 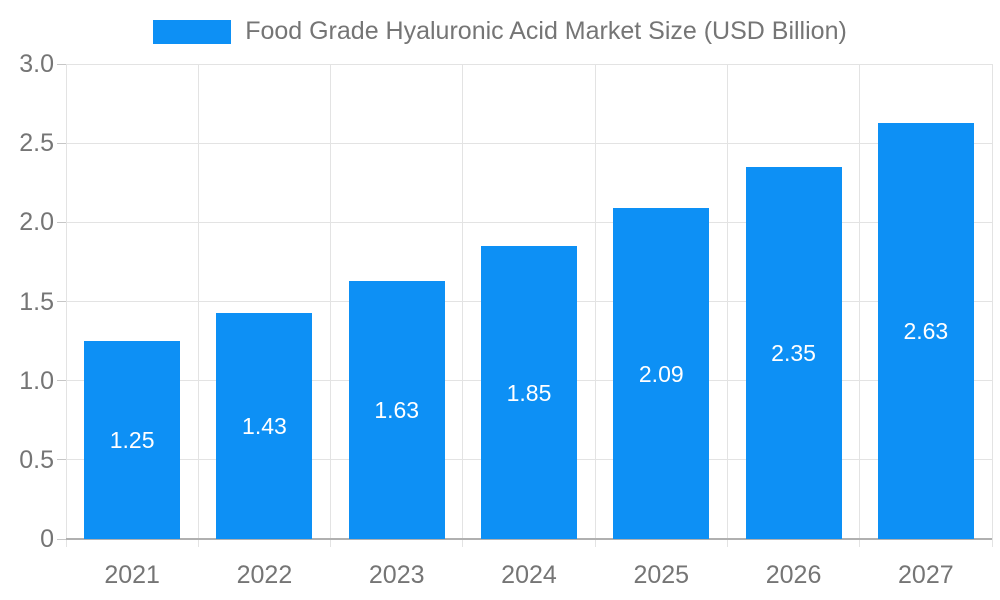 What do you see at coordinates (47, 539) in the screenshot?
I see `y-tick-label: 0` at bounding box center [47, 539].